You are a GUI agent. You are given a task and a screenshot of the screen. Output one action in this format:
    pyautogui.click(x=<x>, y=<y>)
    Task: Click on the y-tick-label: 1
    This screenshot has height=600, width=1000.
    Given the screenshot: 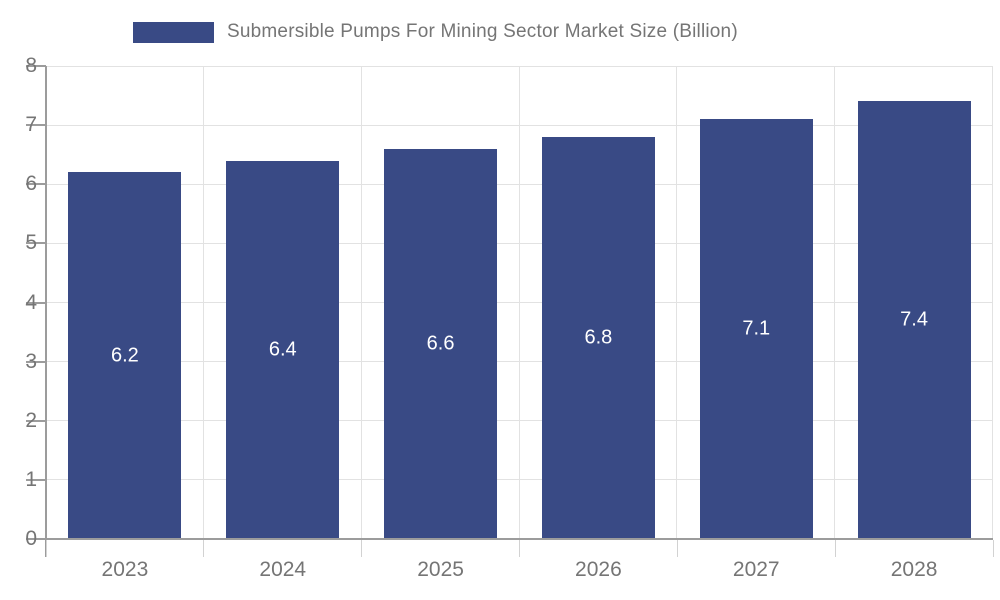 What is the action you would take?
    pyautogui.click(x=31, y=479)
    